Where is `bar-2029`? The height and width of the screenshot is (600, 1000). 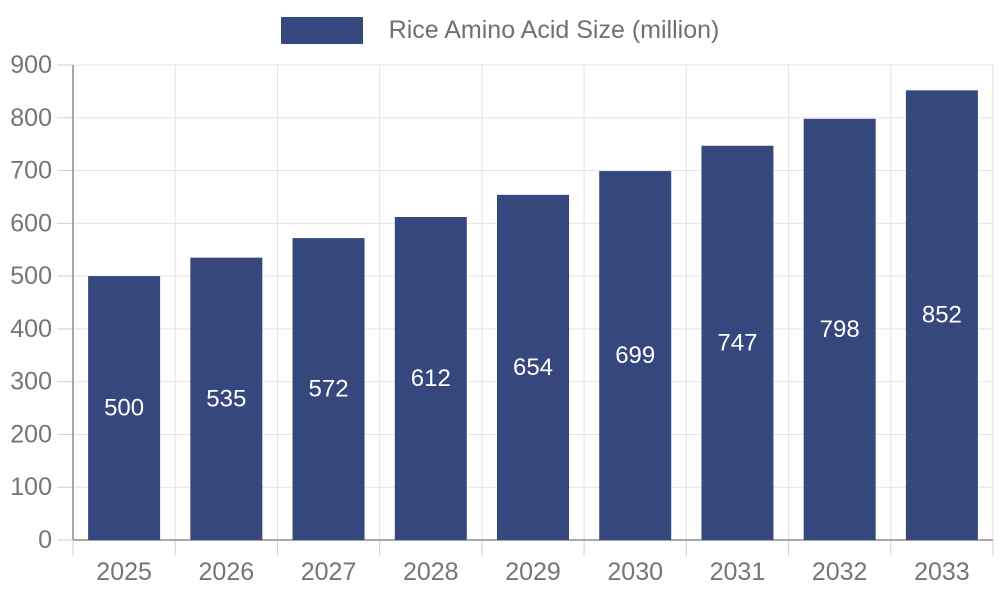 bar-2029 is located at coordinates (533, 367).